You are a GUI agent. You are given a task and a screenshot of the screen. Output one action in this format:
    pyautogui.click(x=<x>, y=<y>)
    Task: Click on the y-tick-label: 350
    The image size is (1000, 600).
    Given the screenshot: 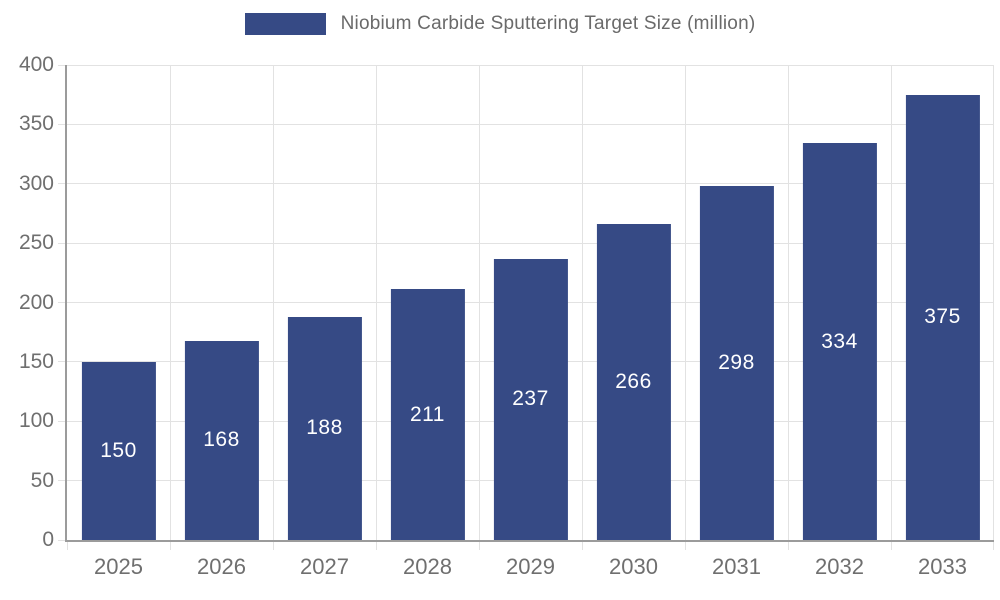 What is the action you would take?
    pyautogui.click(x=36, y=124)
    